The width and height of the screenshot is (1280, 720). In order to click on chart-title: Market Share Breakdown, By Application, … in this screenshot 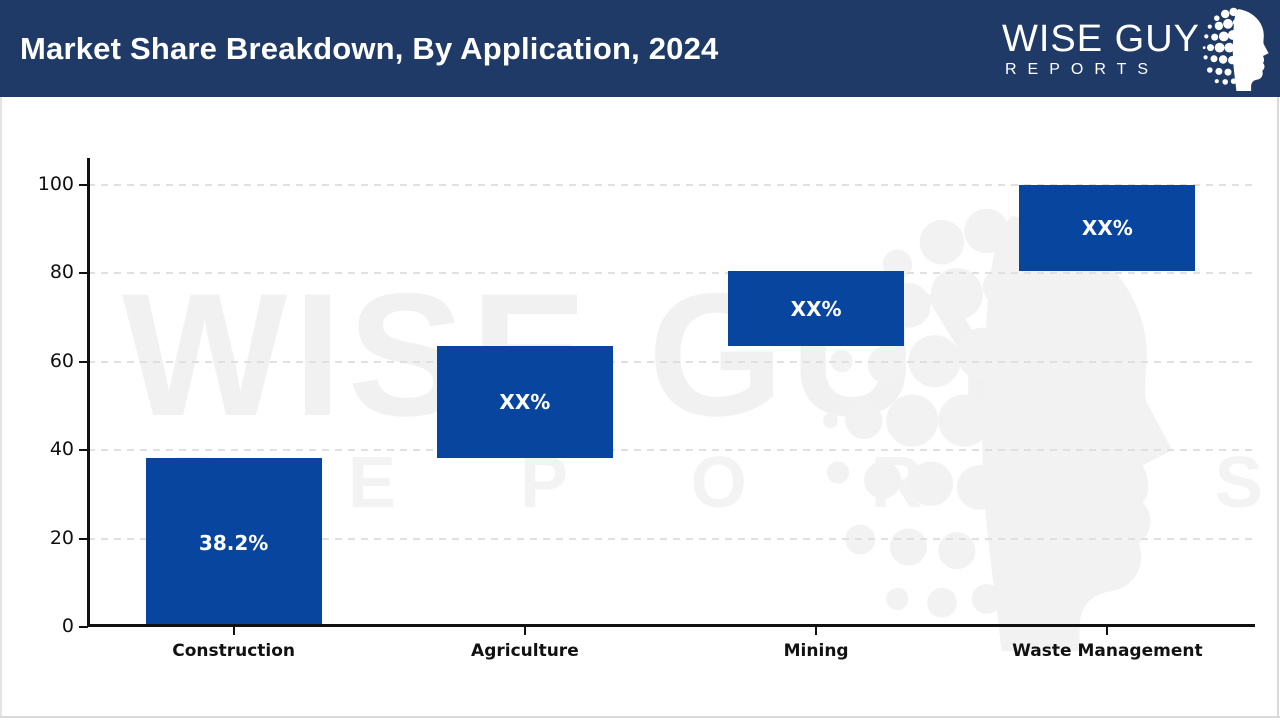, I will do `click(369, 48)`.